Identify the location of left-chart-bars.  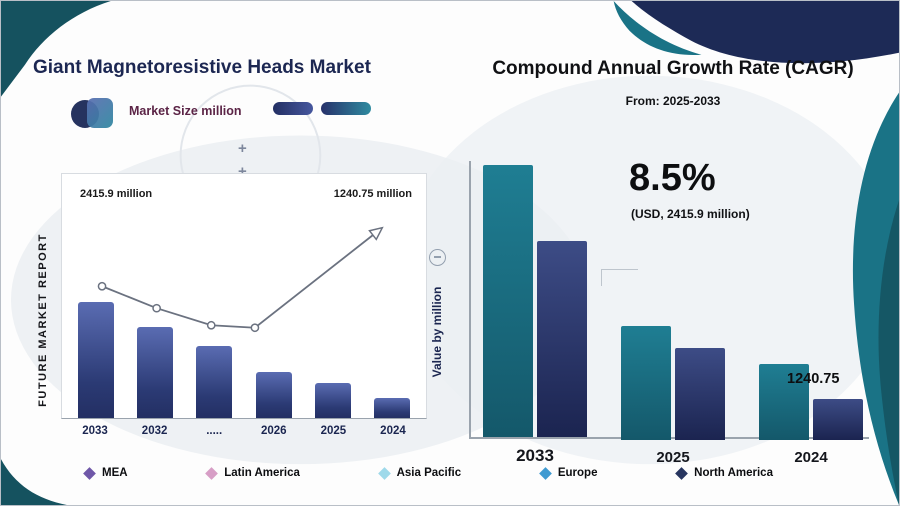
(244, 358).